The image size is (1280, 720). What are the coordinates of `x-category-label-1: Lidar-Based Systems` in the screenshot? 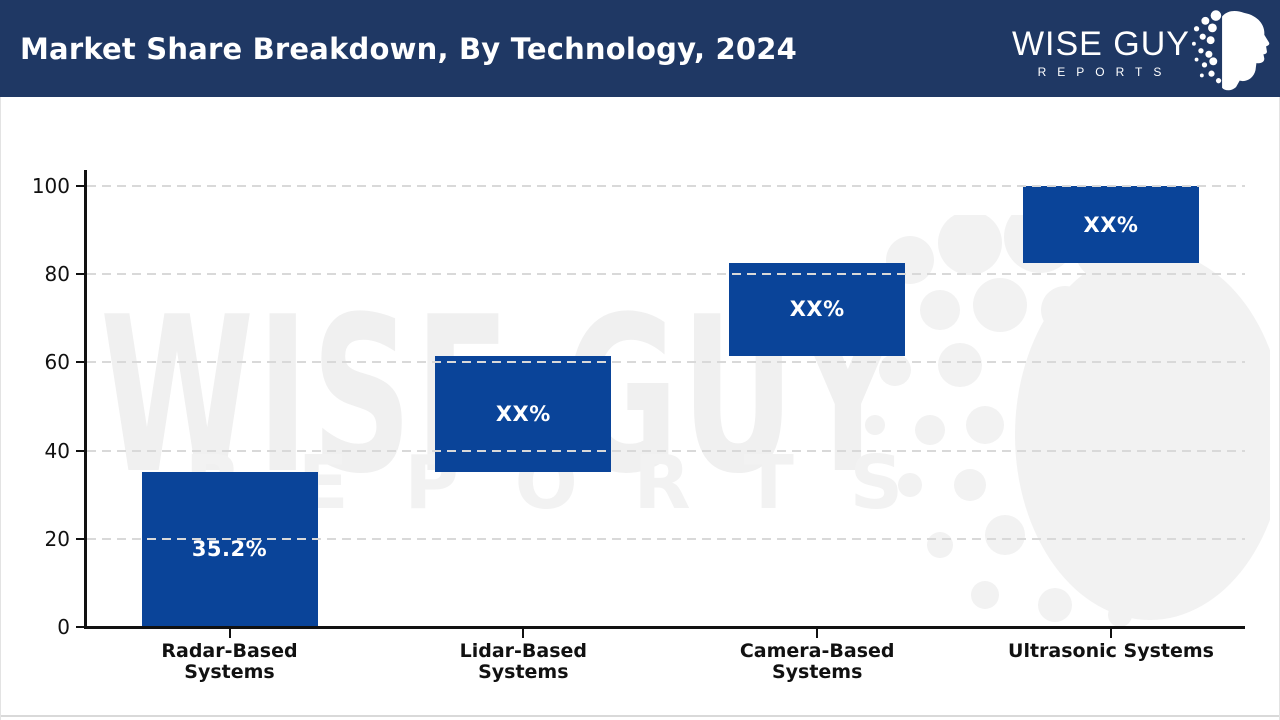 It's located at (523, 662).